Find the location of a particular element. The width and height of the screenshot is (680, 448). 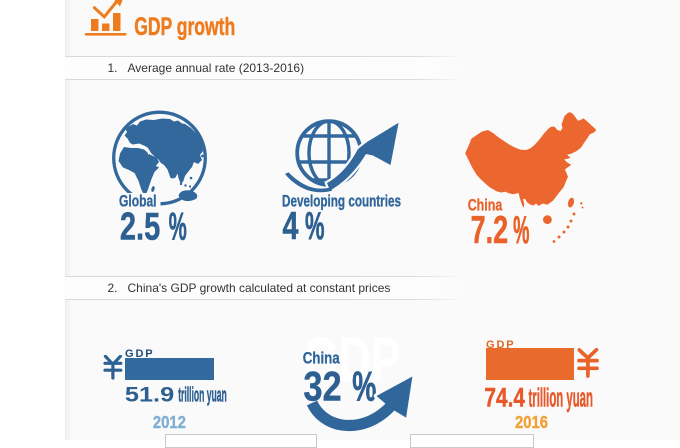

svg-text: 51.9 is located at coordinates (149, 395).